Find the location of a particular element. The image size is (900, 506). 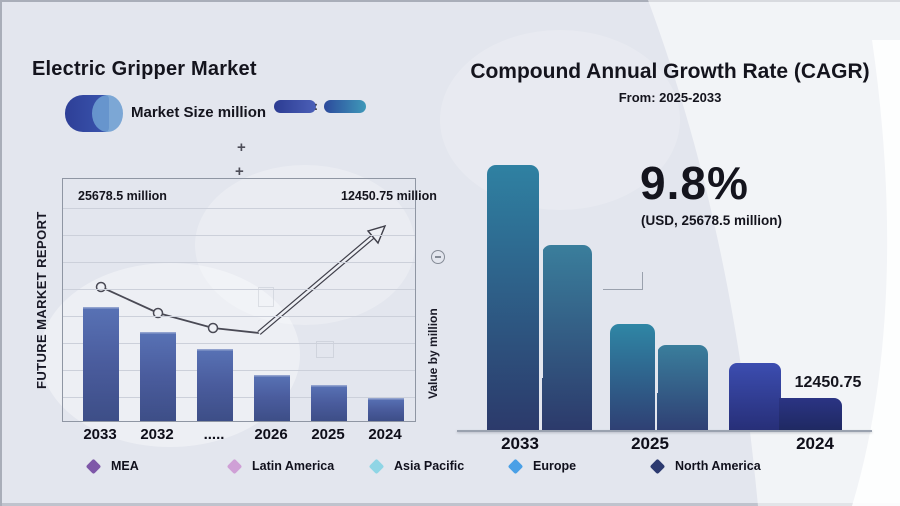

left-chart-x-tick-label: 2024 is located at coordinates (385, 434).